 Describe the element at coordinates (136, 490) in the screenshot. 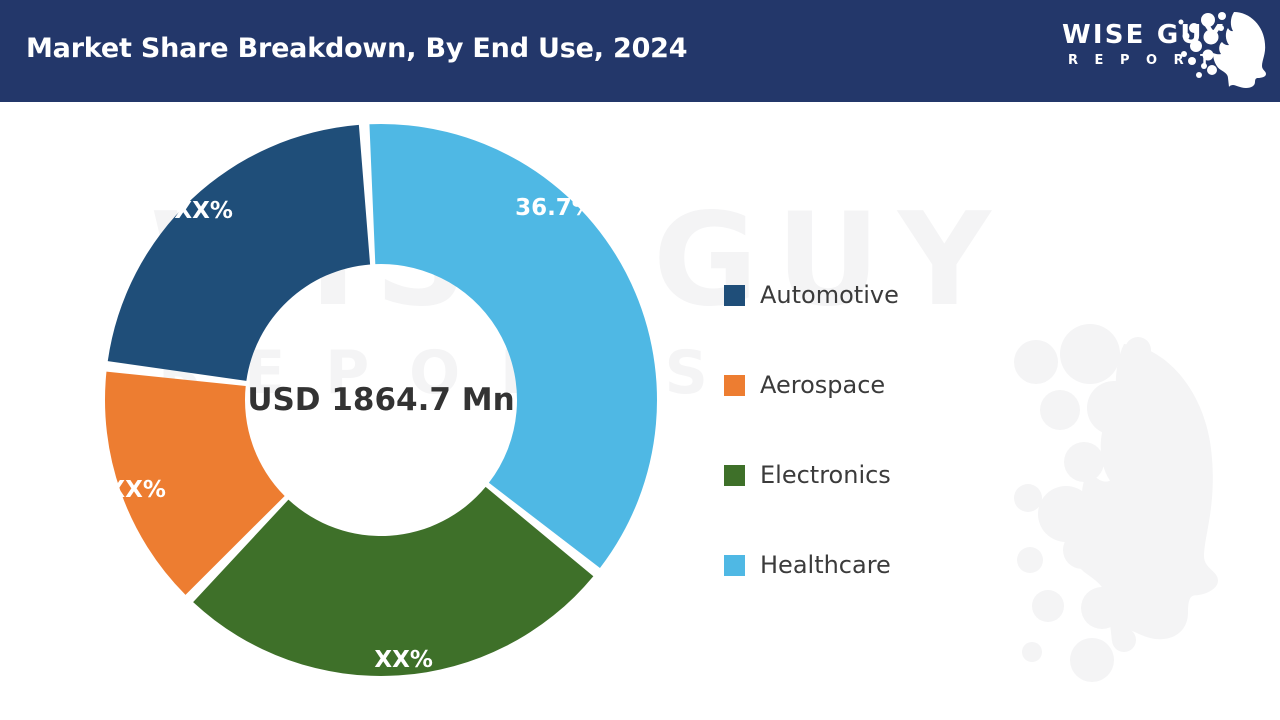

I see `slice-label-aerospace: XX%` at that location.